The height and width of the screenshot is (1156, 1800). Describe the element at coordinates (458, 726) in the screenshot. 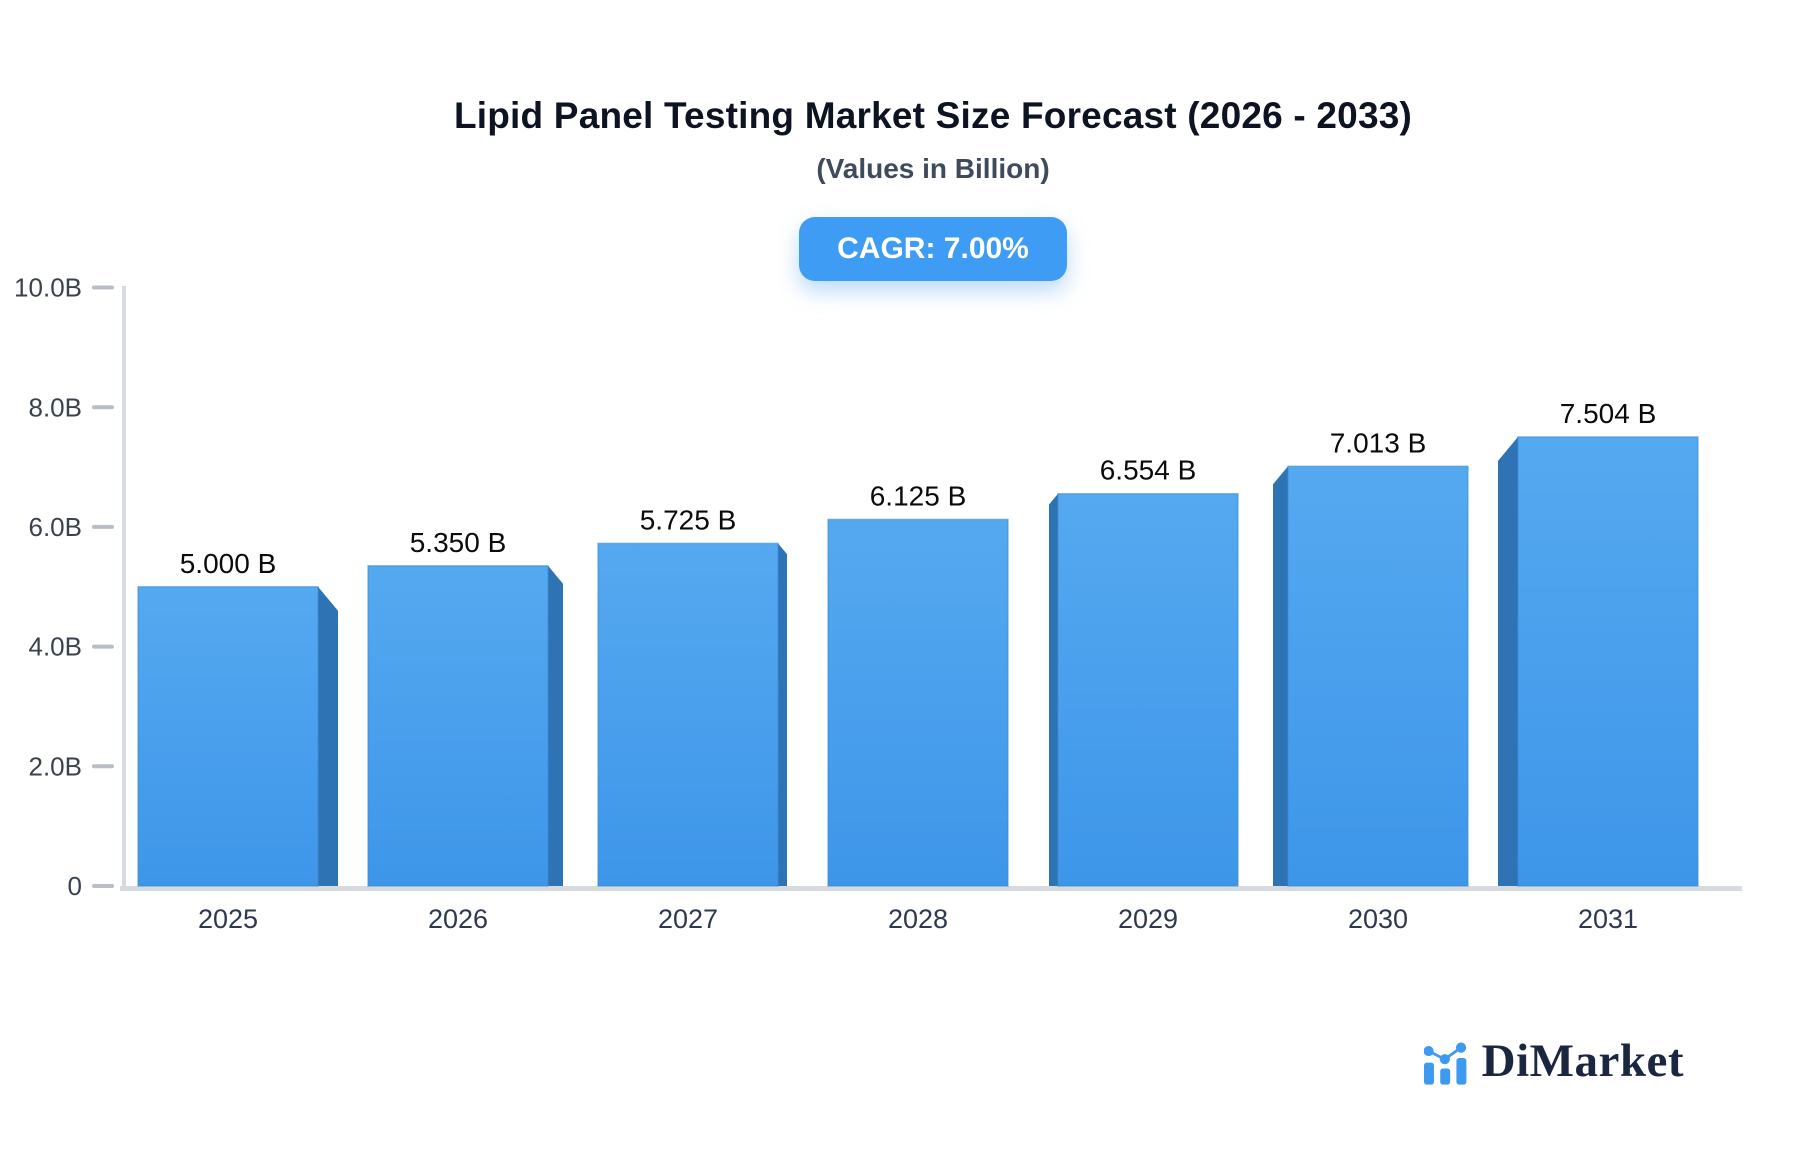

I see `bar-2026` at that location.